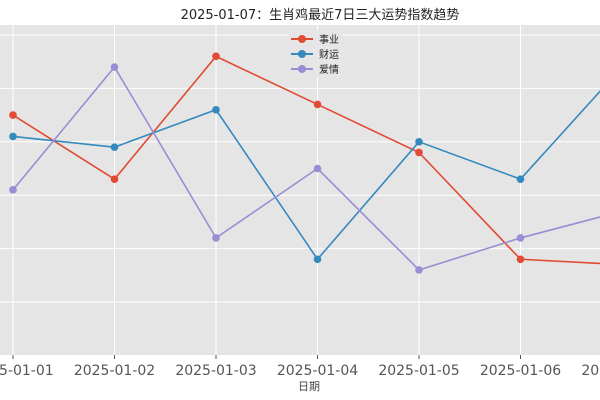 The image size is (600, 400). Describe the element at coordinates (418, 371) in the screenshot. I see `x-tick-label: 2025-01-05` at that location.